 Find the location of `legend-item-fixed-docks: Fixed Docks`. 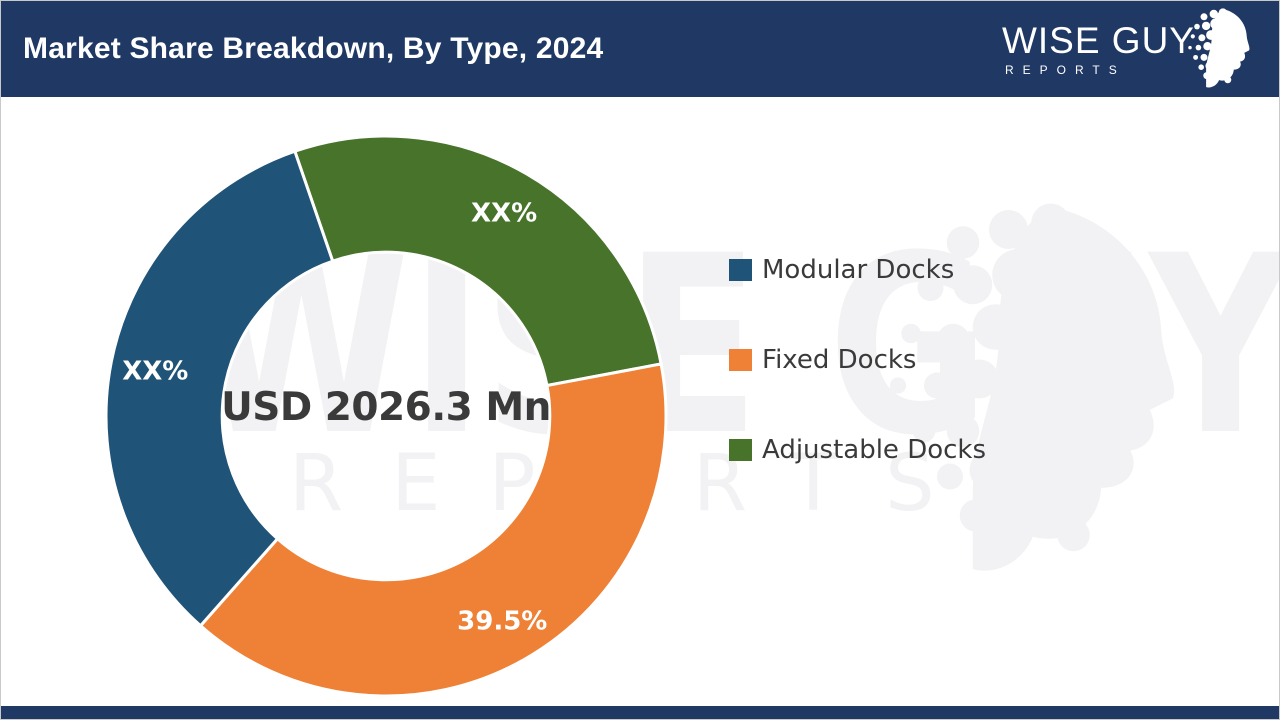

legend-item-fixed-docks: Fixed Docks is located at coordinates (857, 360).